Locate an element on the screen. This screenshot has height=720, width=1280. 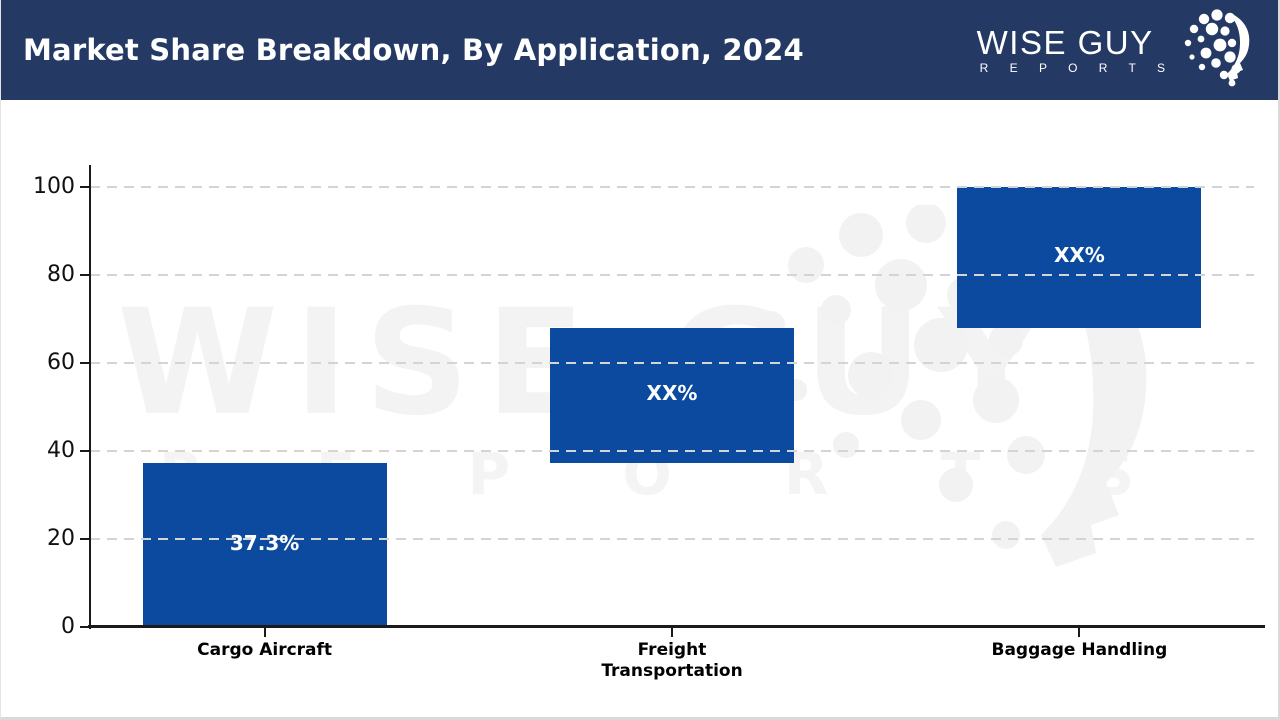
bar-value-label: 37.3% is located at coordinates (264, 542).